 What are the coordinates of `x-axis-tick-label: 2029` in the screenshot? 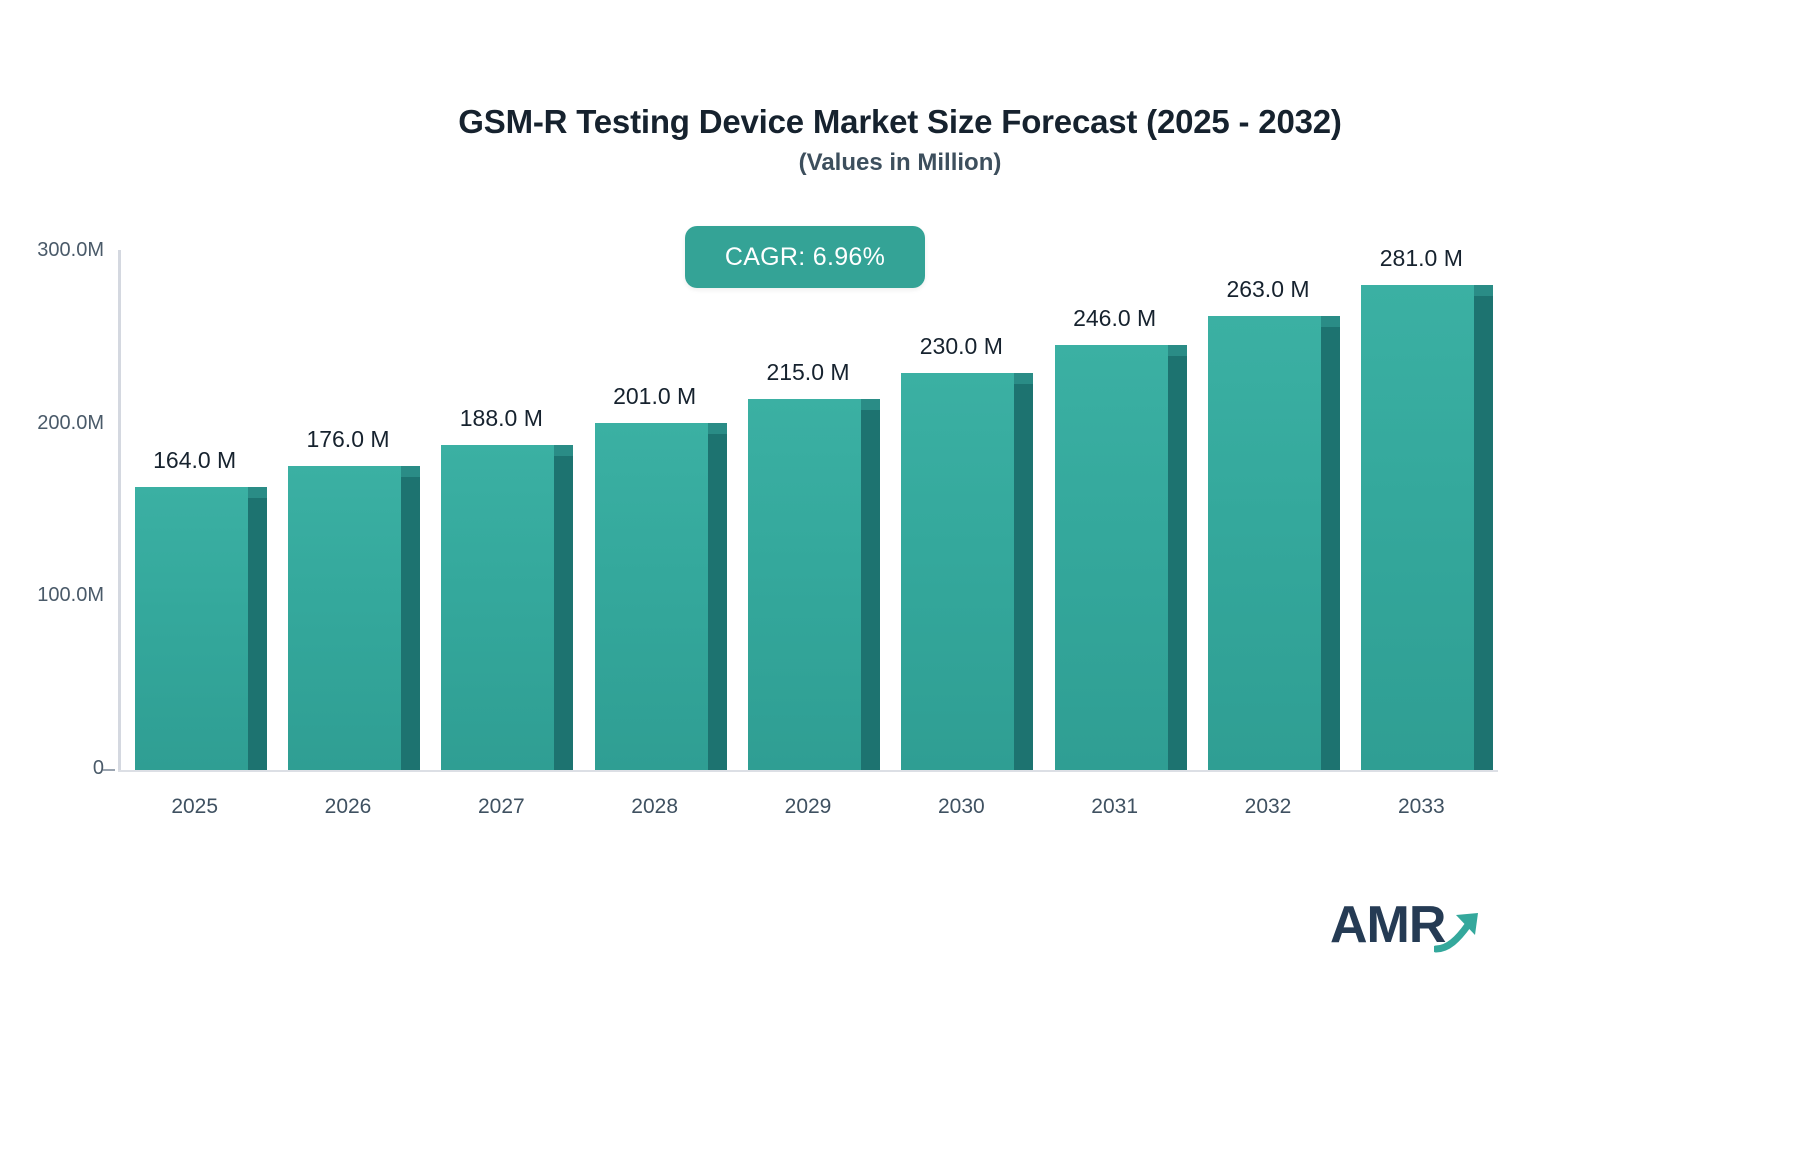 It's located at (808, 806).